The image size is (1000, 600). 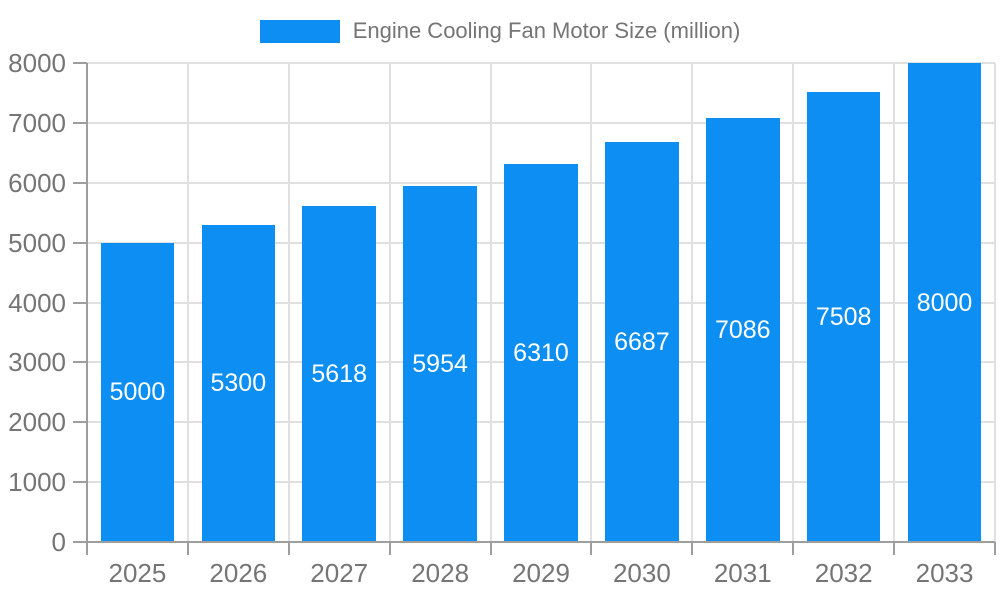 What do you see at coordinates (843, 573) in the screenshot?
I see `x-tick-label: 2032` at bounding box center [843, 573].